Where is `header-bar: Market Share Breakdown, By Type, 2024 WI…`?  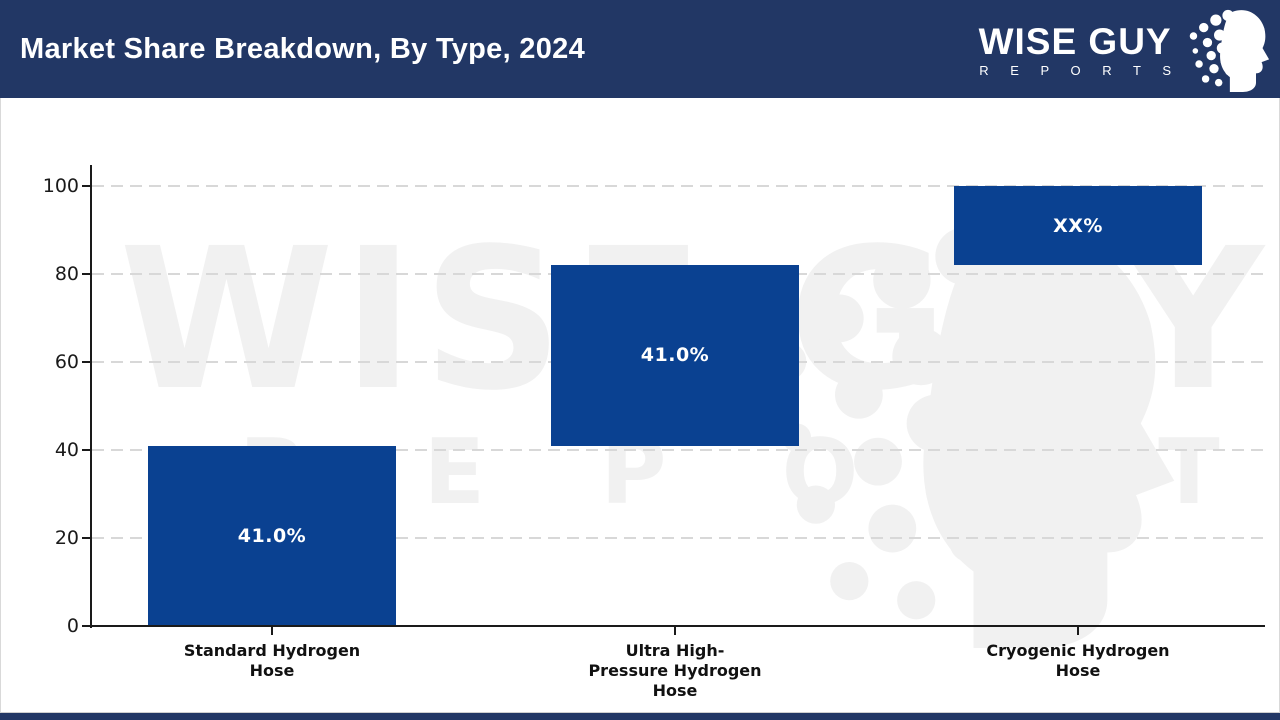 header-bar: Market Share Breakdown, By Type, 2024 WI… is located at coordinates (640, 49).